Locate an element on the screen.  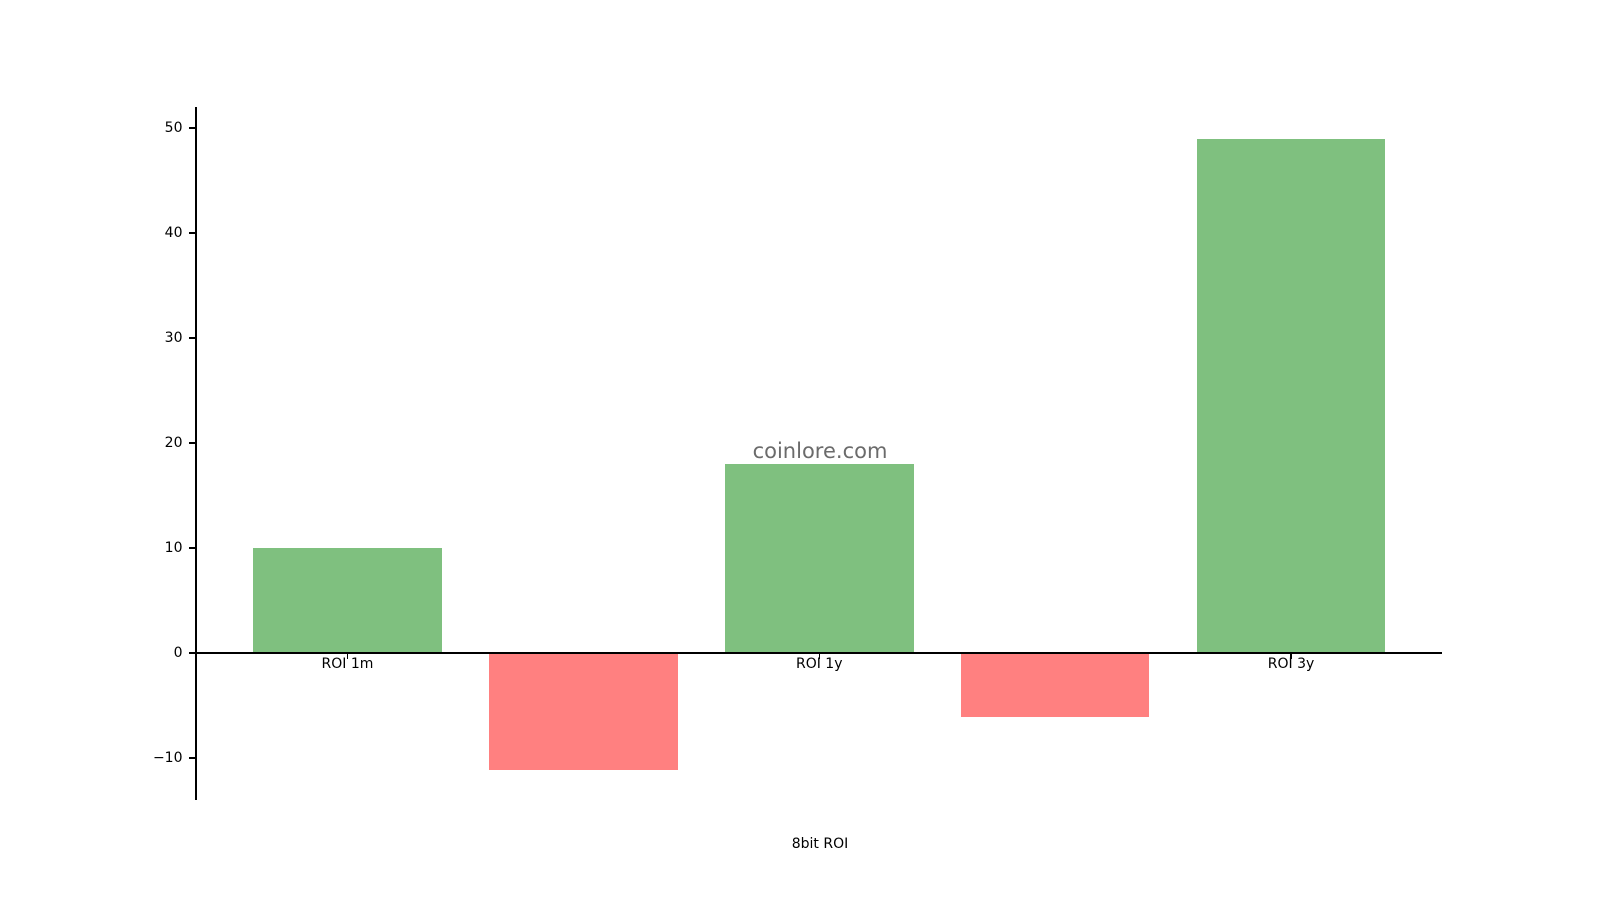
y-tick-label-10: 10 is located at coordinates (173, 548).